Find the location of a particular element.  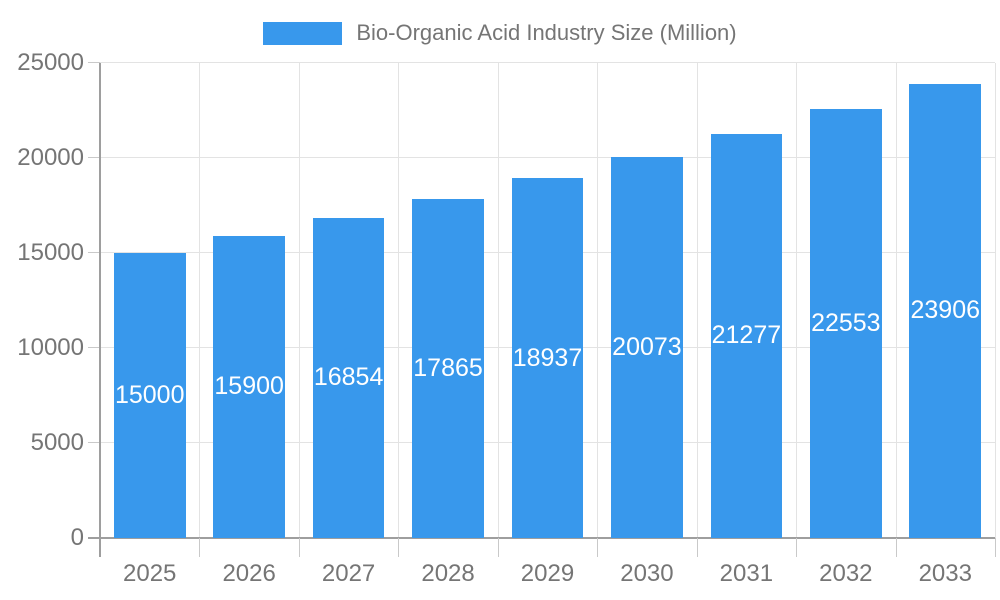

bar-value-label: 22553 is located at coordinates (846, 323).